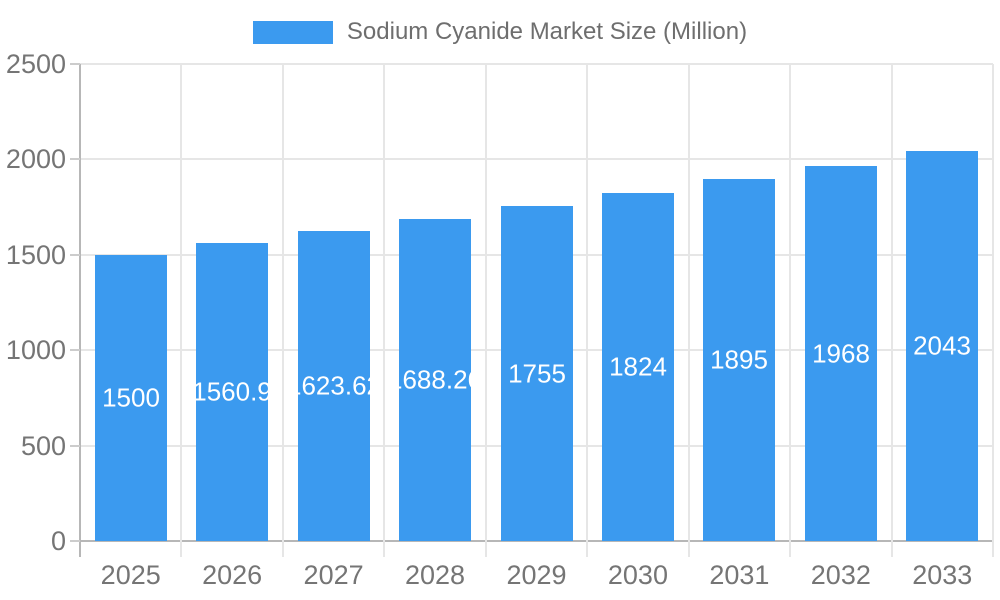  I want to click on bar-value-label: 1755, so click(537, 373).